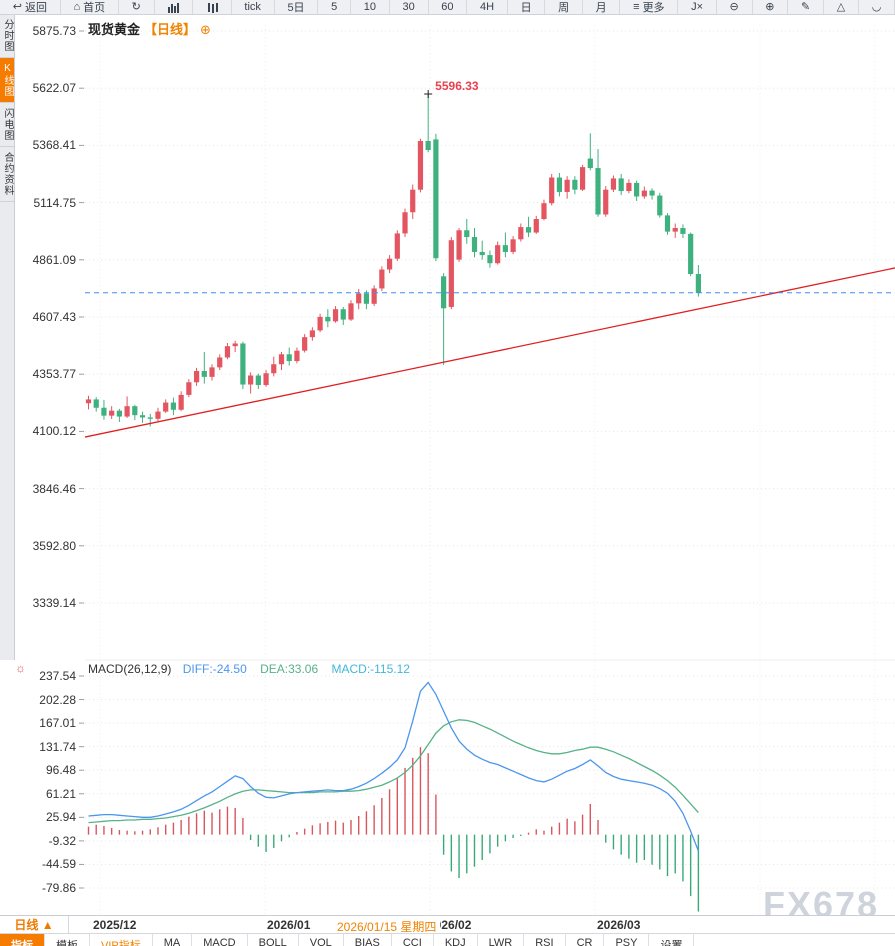  I want to click on period-selector-button: 日线 ▲, so click(34, 925).